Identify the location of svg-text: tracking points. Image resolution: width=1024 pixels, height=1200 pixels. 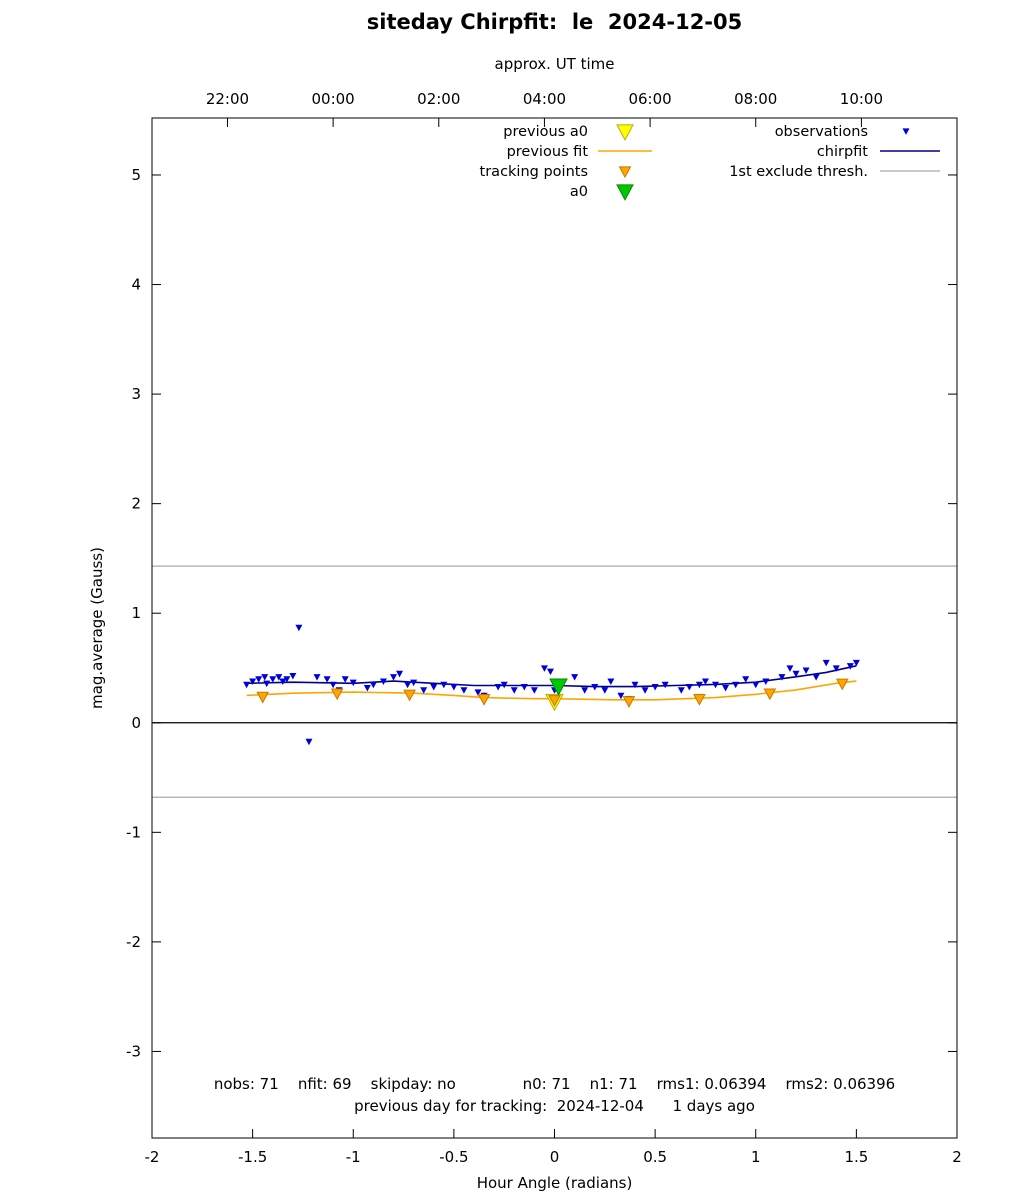
(534, 172).